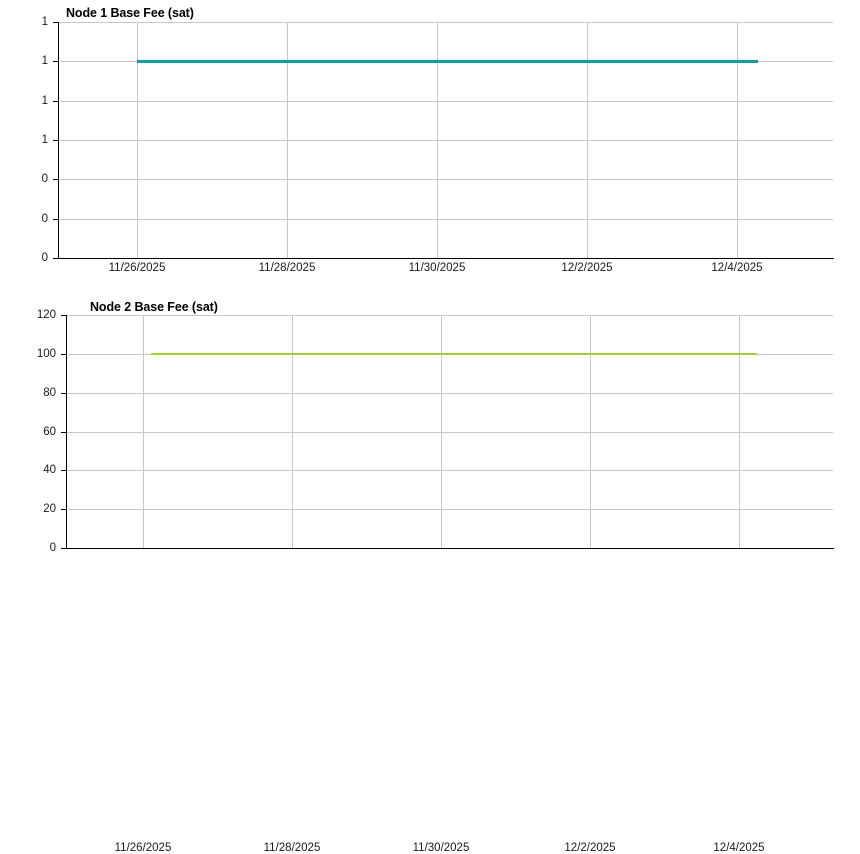 The width and height of the screenshot is (860, 854). What do you see at coordinates (49, 509) in the screenshot?
I see `y-axis-tick-label: 20` at bounding box center [49, 509].